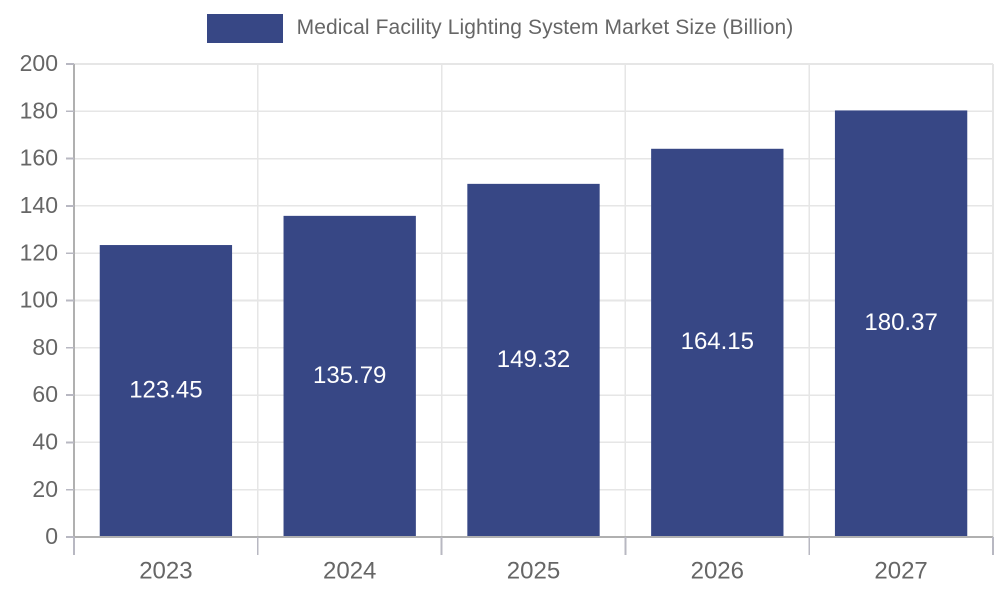  What do you see at coordinates (39, 205) in the screenshot?
I see `y-axis-tick-label: 140` at bounding box center [39, 205].